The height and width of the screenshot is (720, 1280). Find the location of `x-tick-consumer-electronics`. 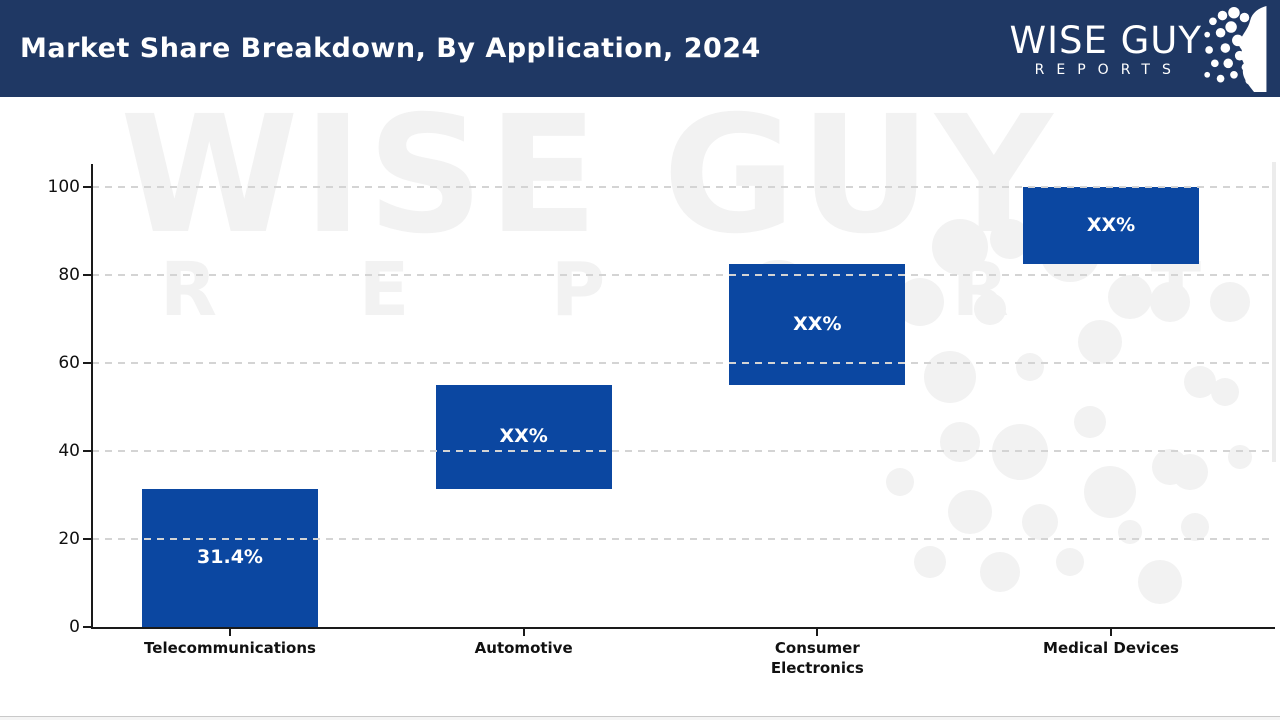

x-tick-consumer-electronics is located at coordinates (817, 632).